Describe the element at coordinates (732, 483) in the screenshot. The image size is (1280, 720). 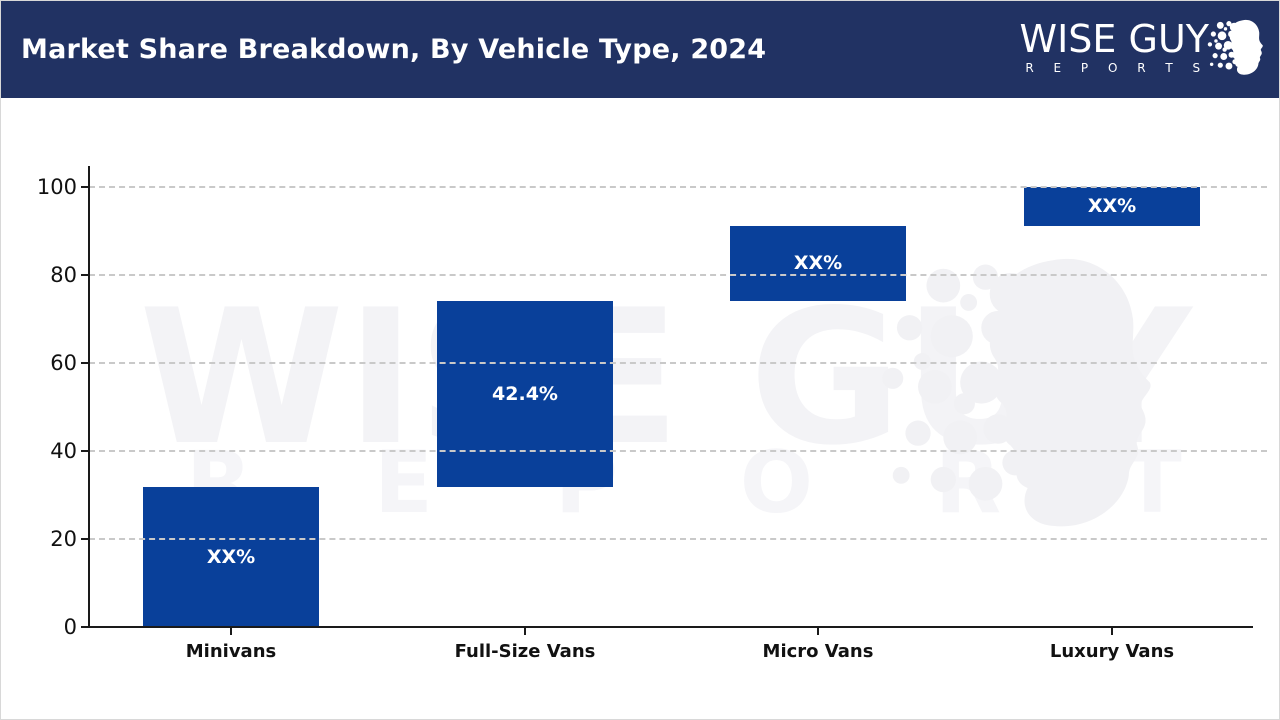
I see `watermark-subtitle: R E P O R T S` at that location.